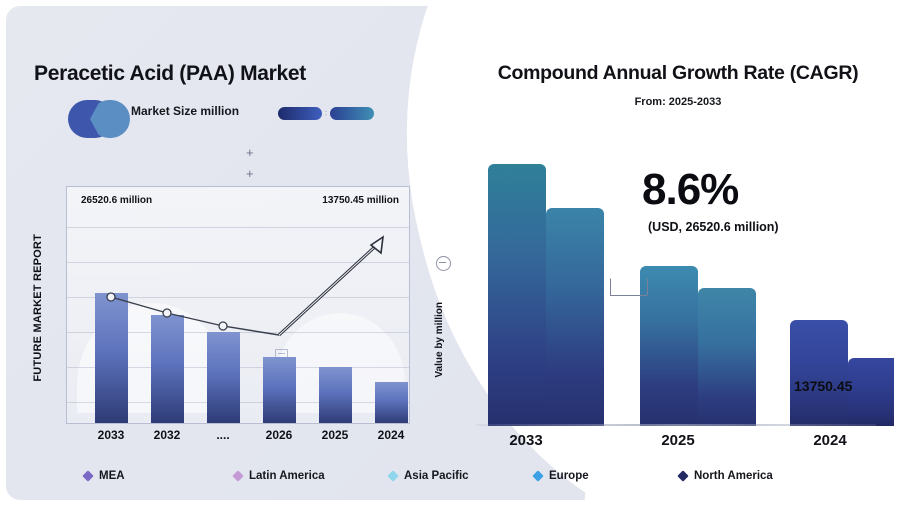  Describe the element at coordinates (678, 440) in the screenshot. I see `right-x-label-2025: 2025` at that location.